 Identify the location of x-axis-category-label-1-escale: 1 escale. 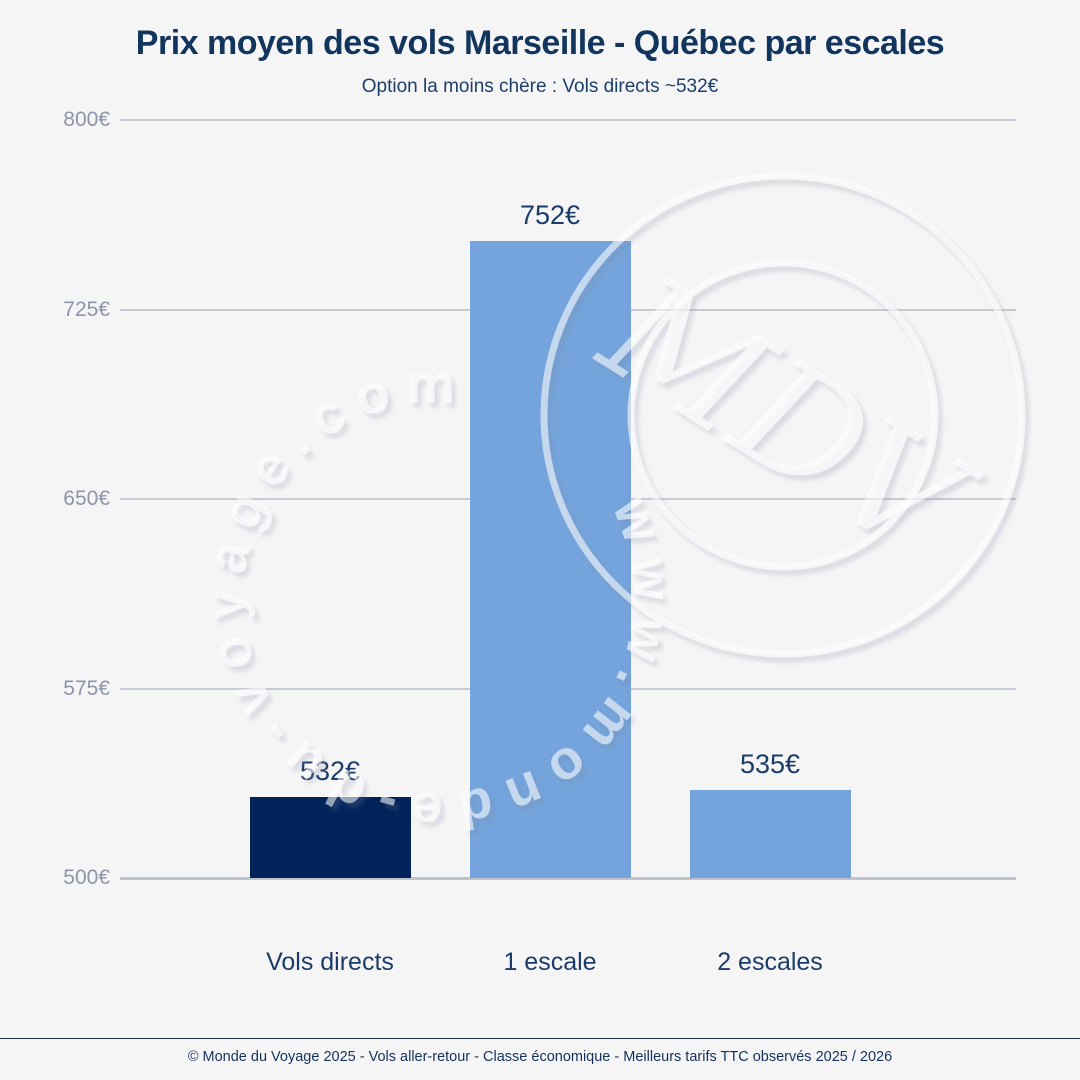
(550, 962).